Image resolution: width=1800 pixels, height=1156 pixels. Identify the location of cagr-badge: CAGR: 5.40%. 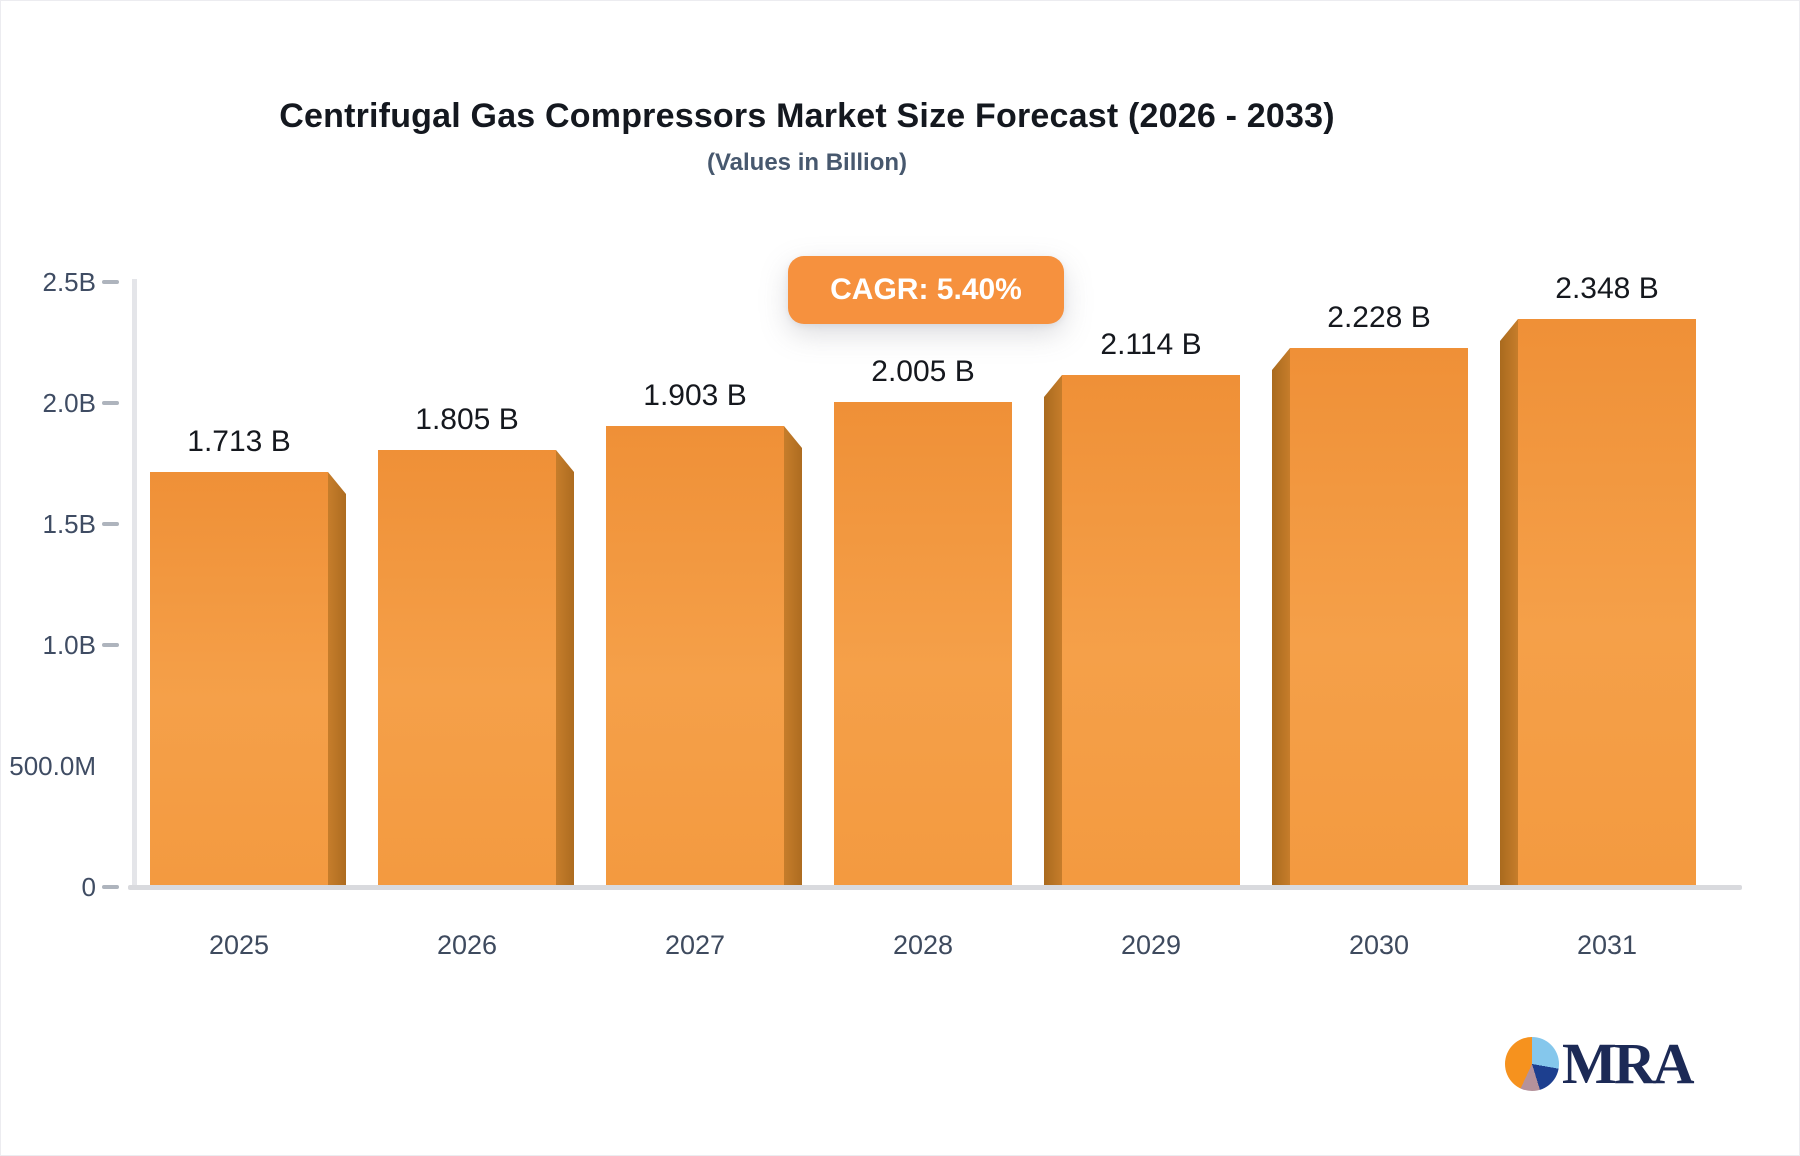
(926, 290).